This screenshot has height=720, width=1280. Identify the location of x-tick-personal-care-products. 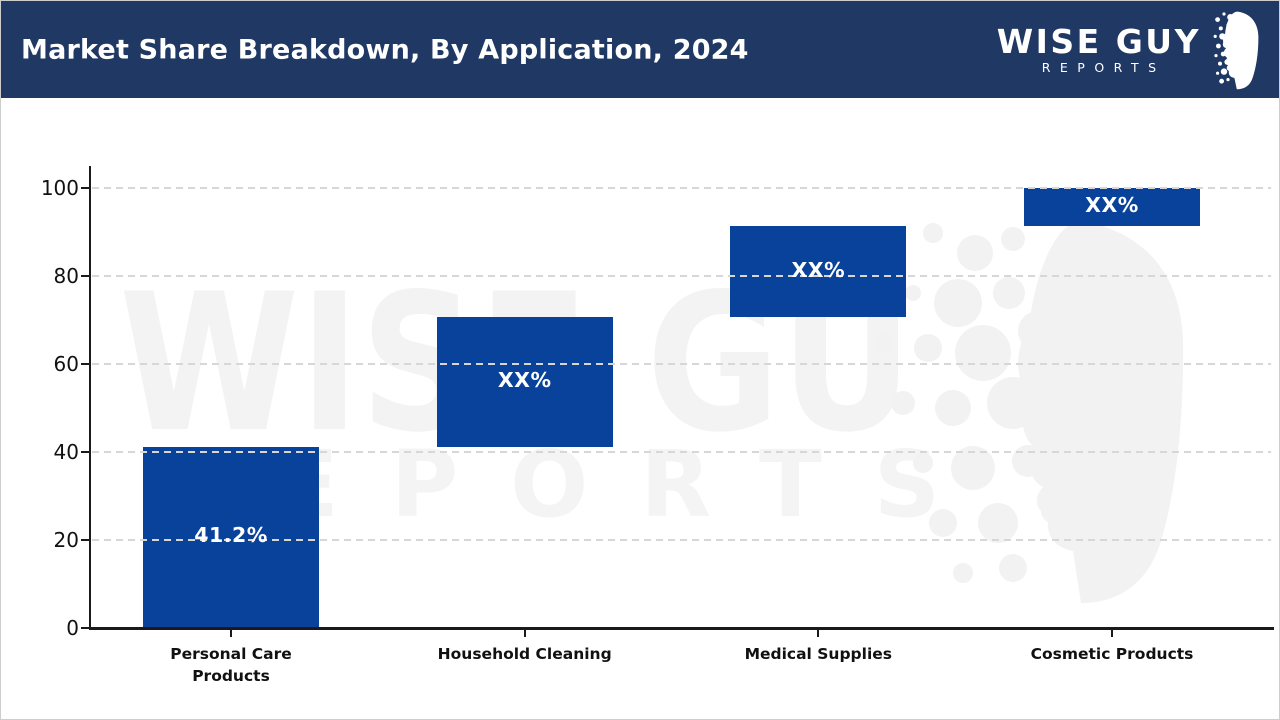
(231, 633).